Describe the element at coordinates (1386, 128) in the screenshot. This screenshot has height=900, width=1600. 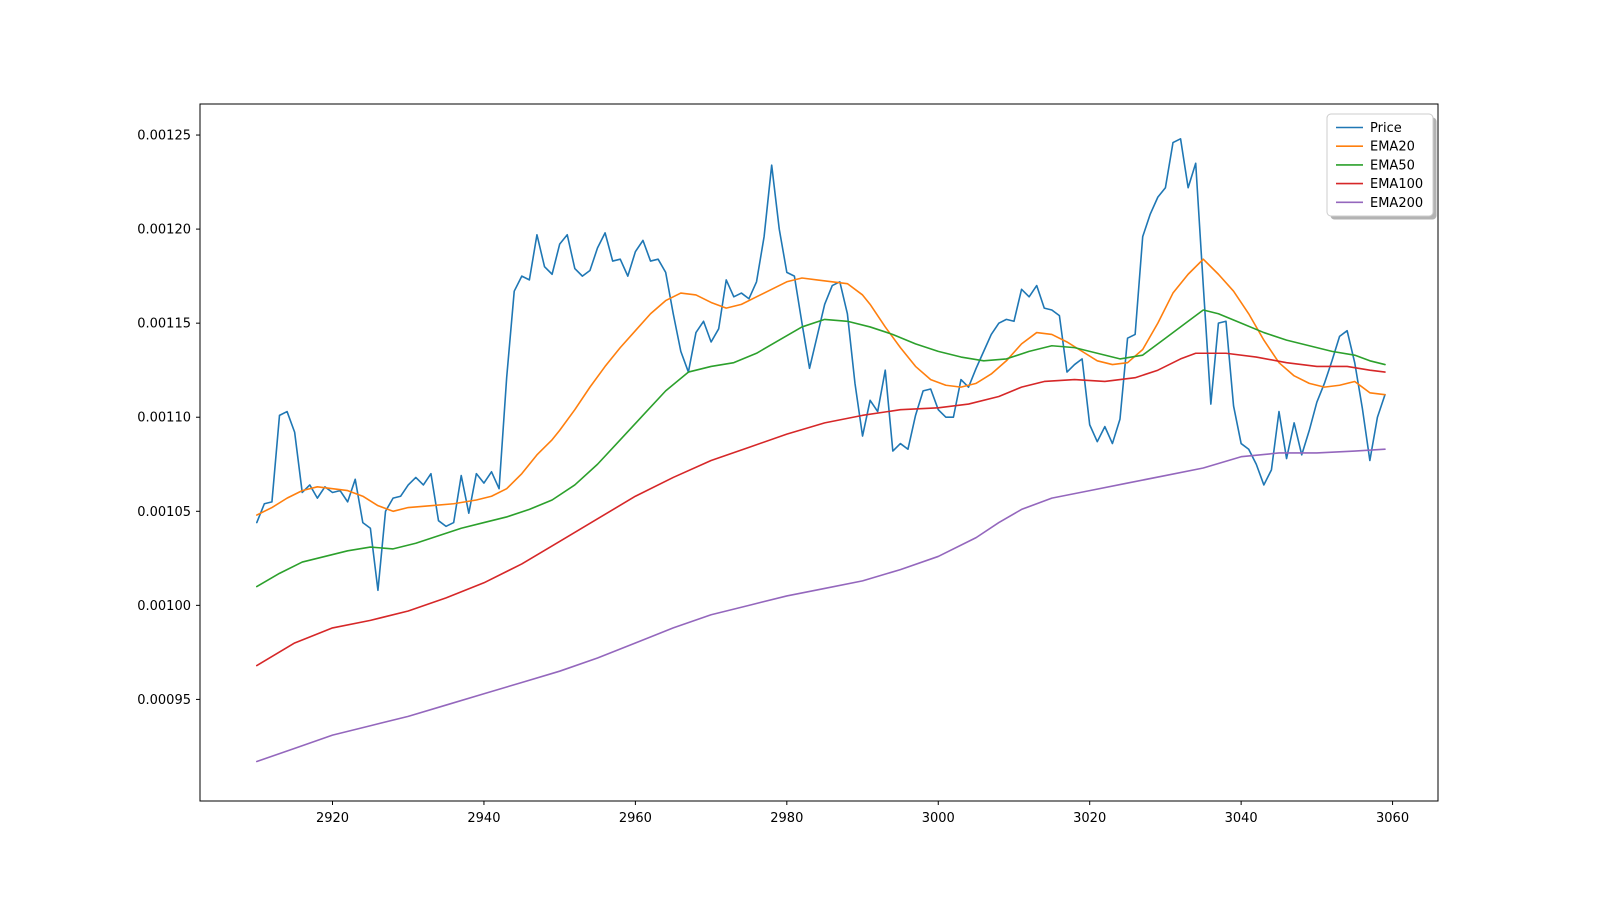
I see `legend-label-price: Price` at that location.